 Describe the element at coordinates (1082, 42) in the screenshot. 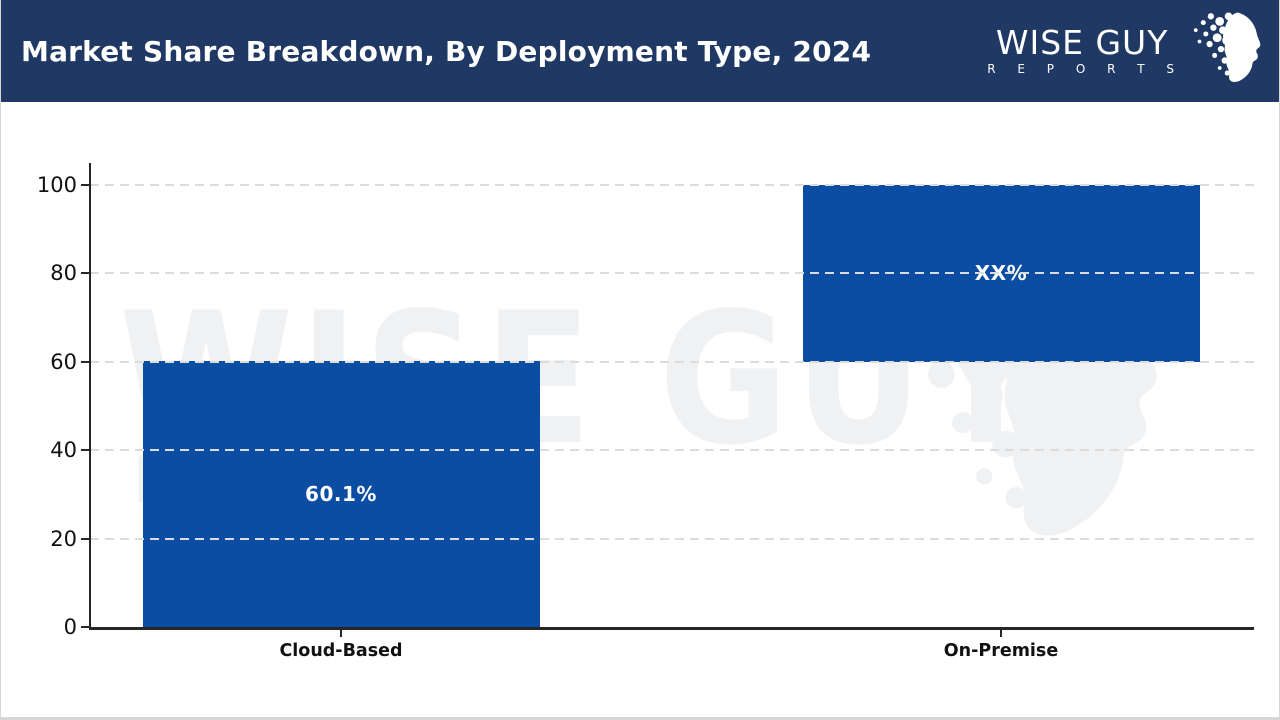

I see `logo-wordmark: WISE GUY` at that location.